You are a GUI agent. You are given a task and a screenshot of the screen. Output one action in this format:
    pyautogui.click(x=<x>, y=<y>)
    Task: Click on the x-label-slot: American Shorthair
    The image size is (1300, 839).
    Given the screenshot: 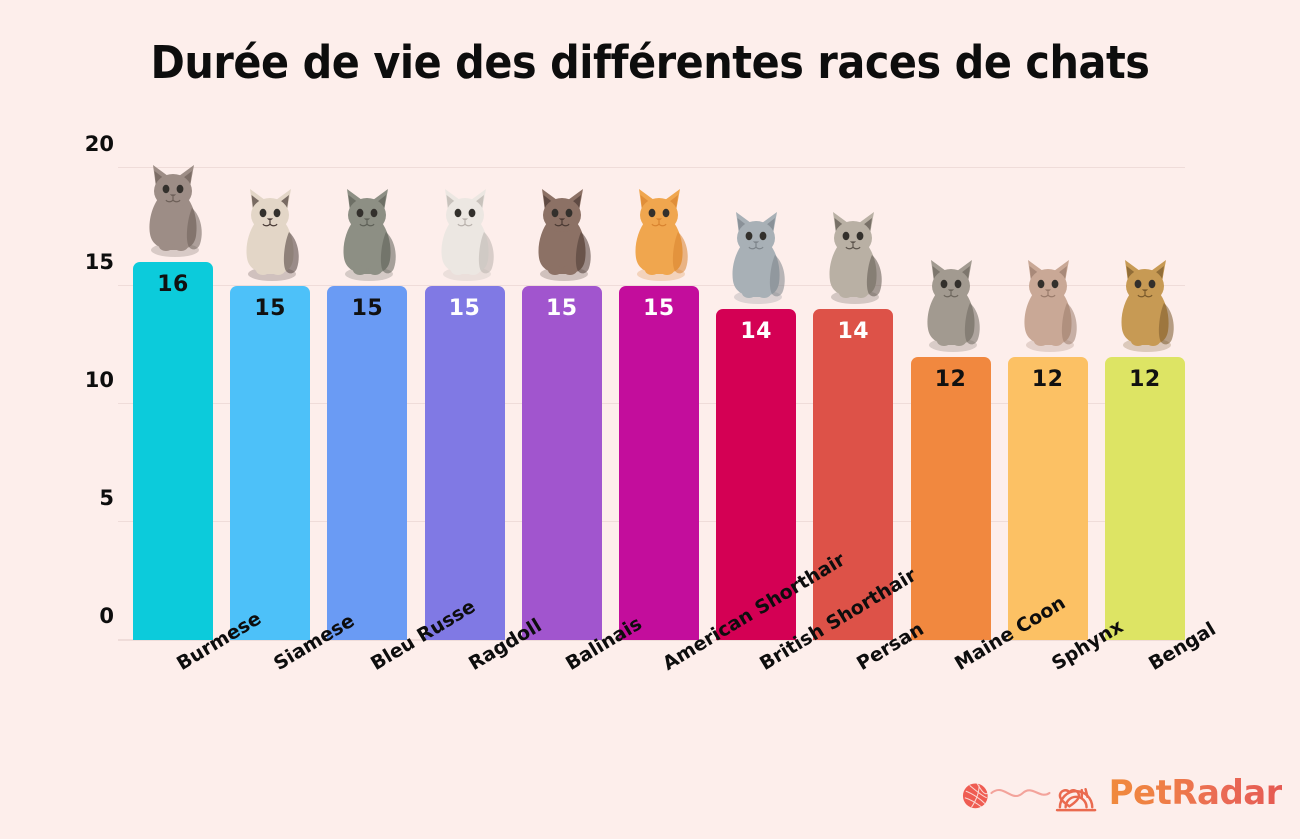 What is the action you would take?
    pyautogui.click(x=734, y=658)
    